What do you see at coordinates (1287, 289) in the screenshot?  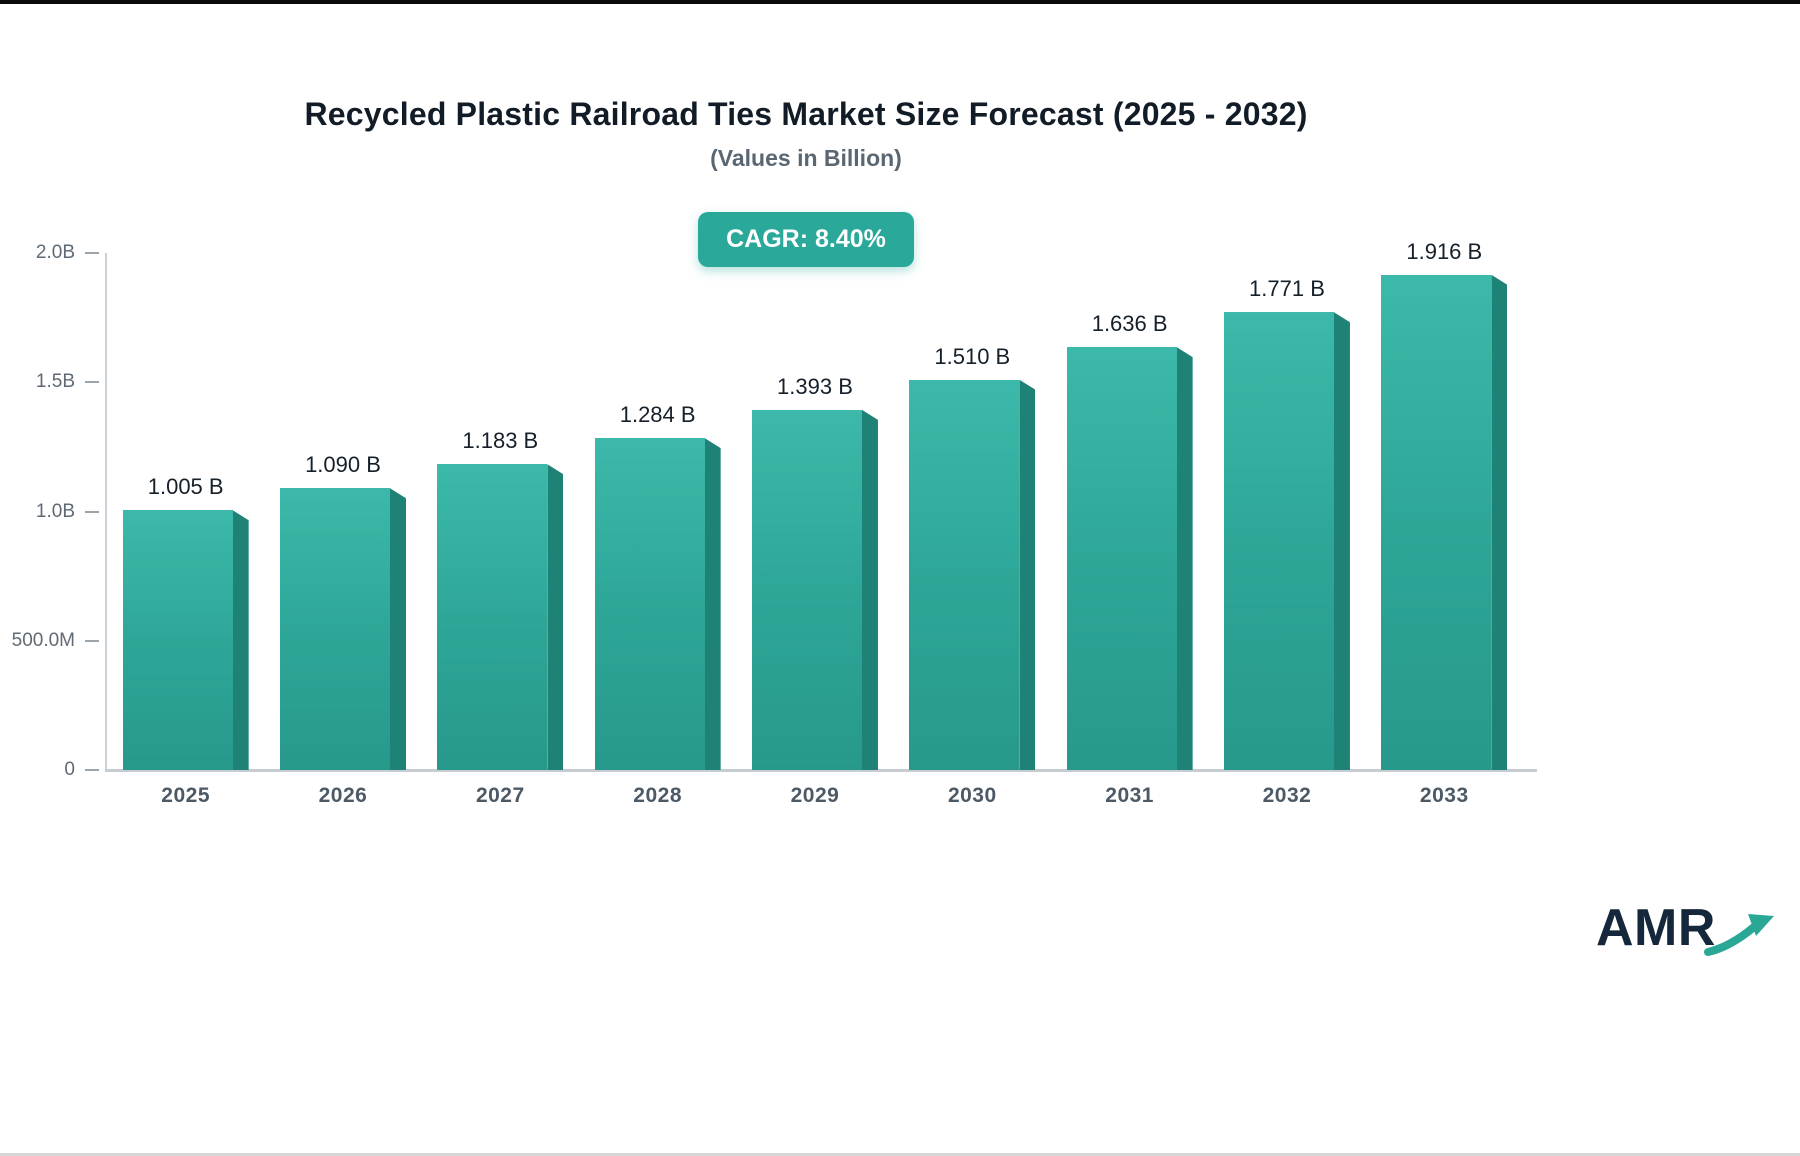 I see `bar-value-label: 1.771 B` at bounding box center [1287, 289].